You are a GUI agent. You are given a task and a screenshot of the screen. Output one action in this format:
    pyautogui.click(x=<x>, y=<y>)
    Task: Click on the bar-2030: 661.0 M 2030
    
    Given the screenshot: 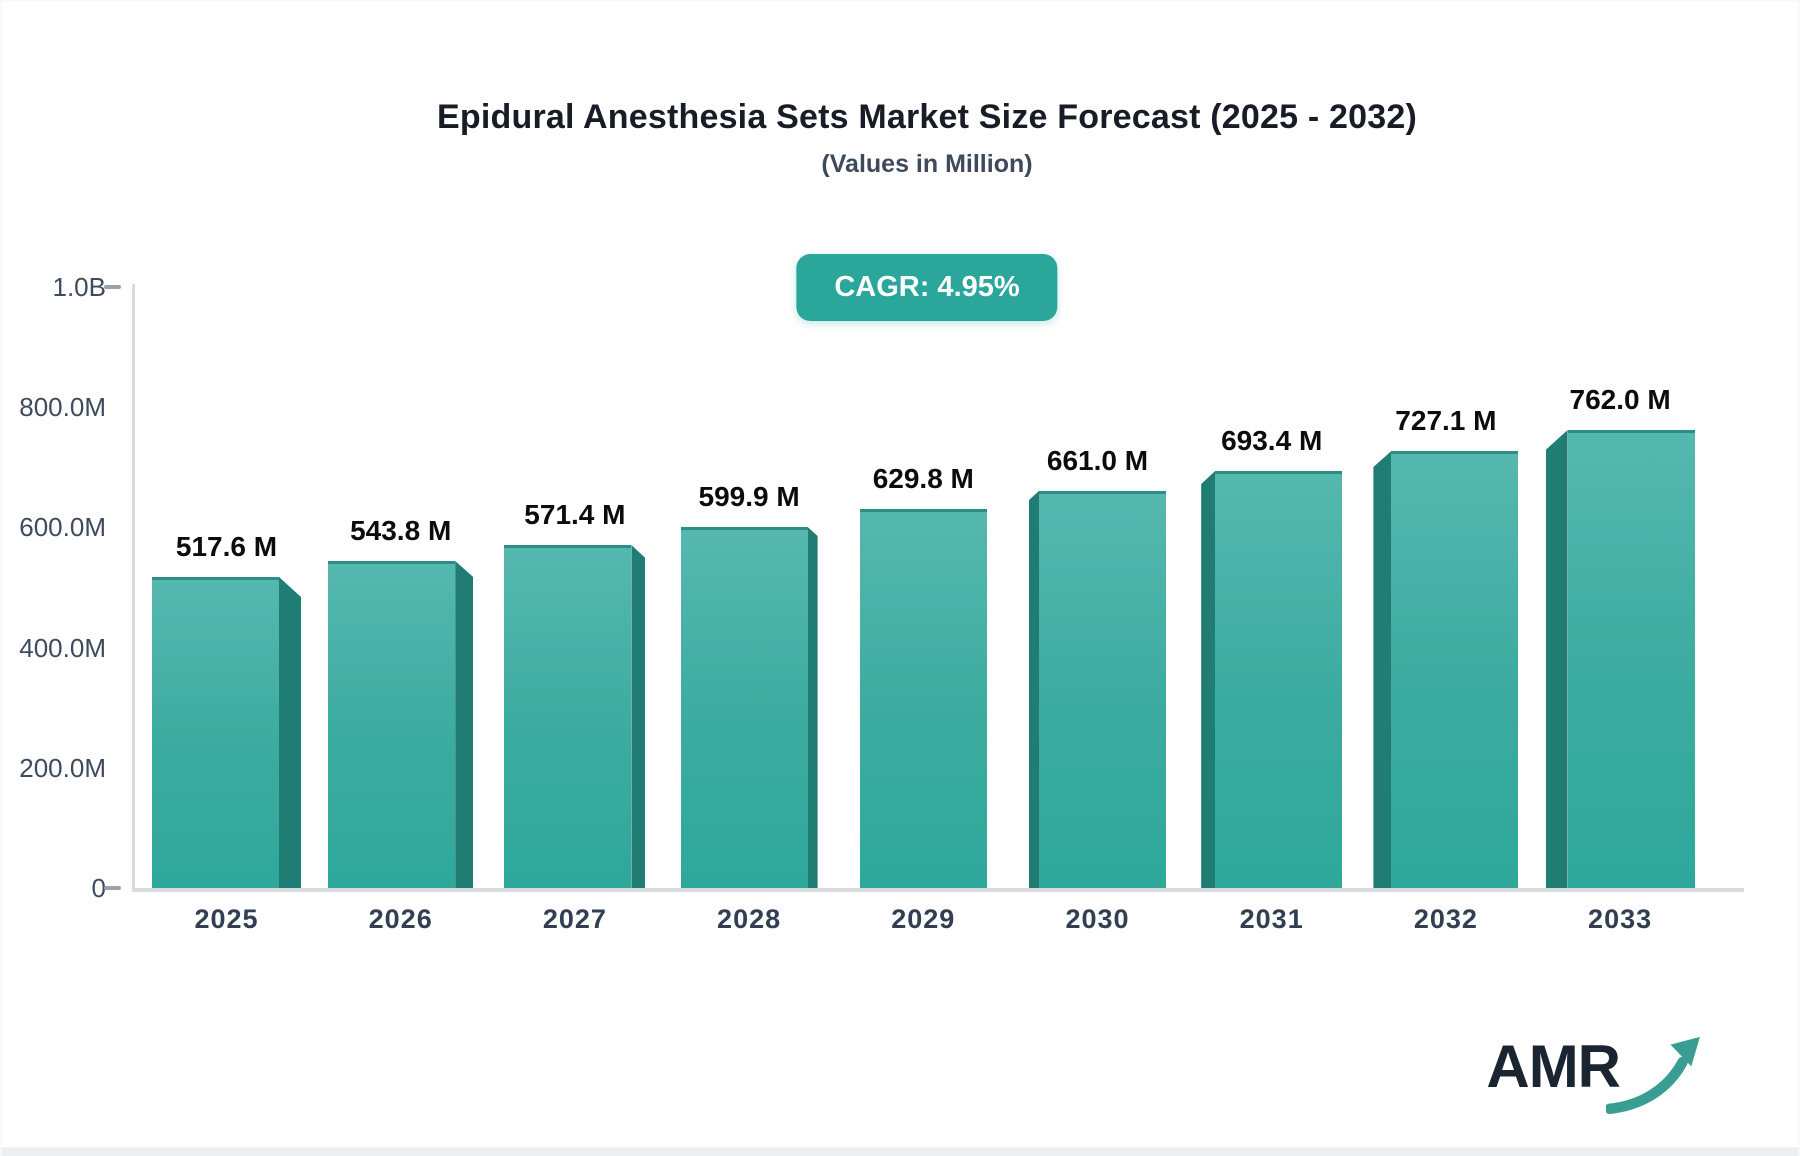 What is the action you would take?
    pyautogui.click(x=1097, y=689)
    